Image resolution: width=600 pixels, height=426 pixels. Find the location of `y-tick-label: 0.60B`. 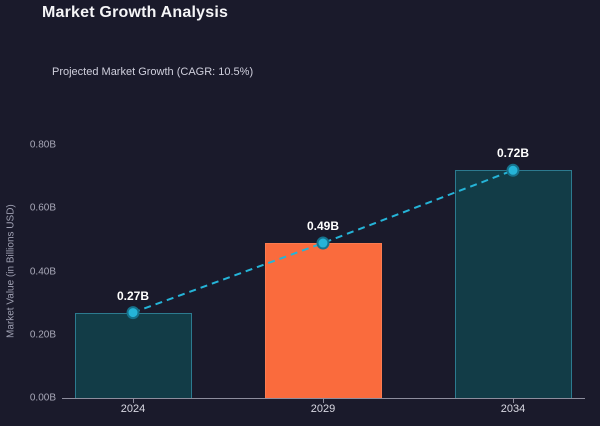

y-tick-label: 0.60B is located at coordinates (42, 208).